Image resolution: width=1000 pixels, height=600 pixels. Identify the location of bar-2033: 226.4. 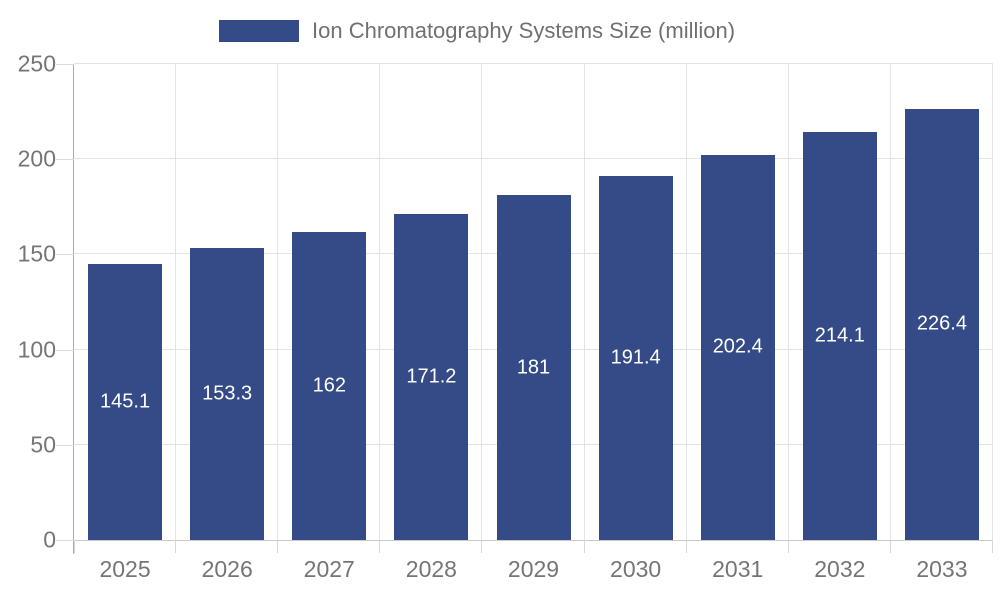
(941, 324).